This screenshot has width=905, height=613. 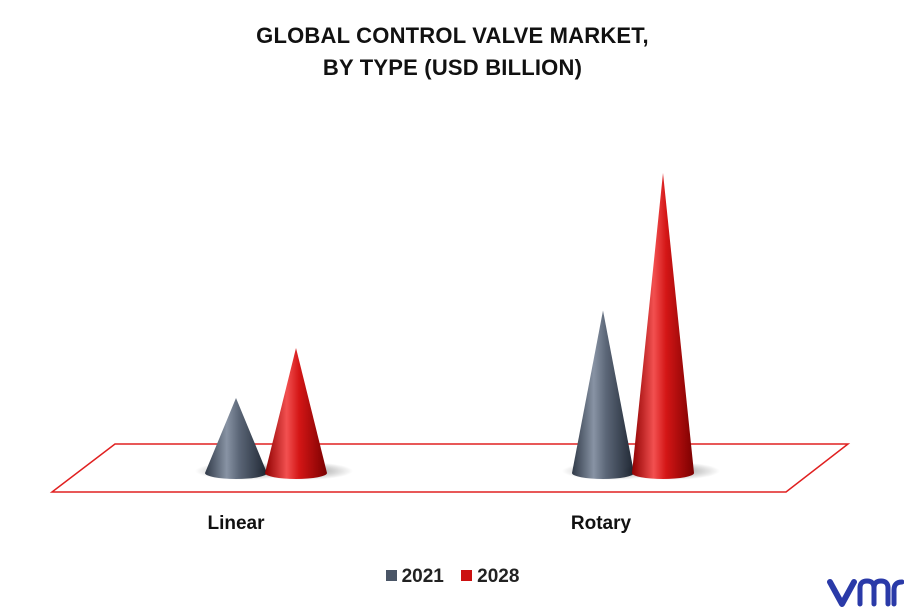 I want to click on legend-item-2028: 2028, so click(x=490, y=577).